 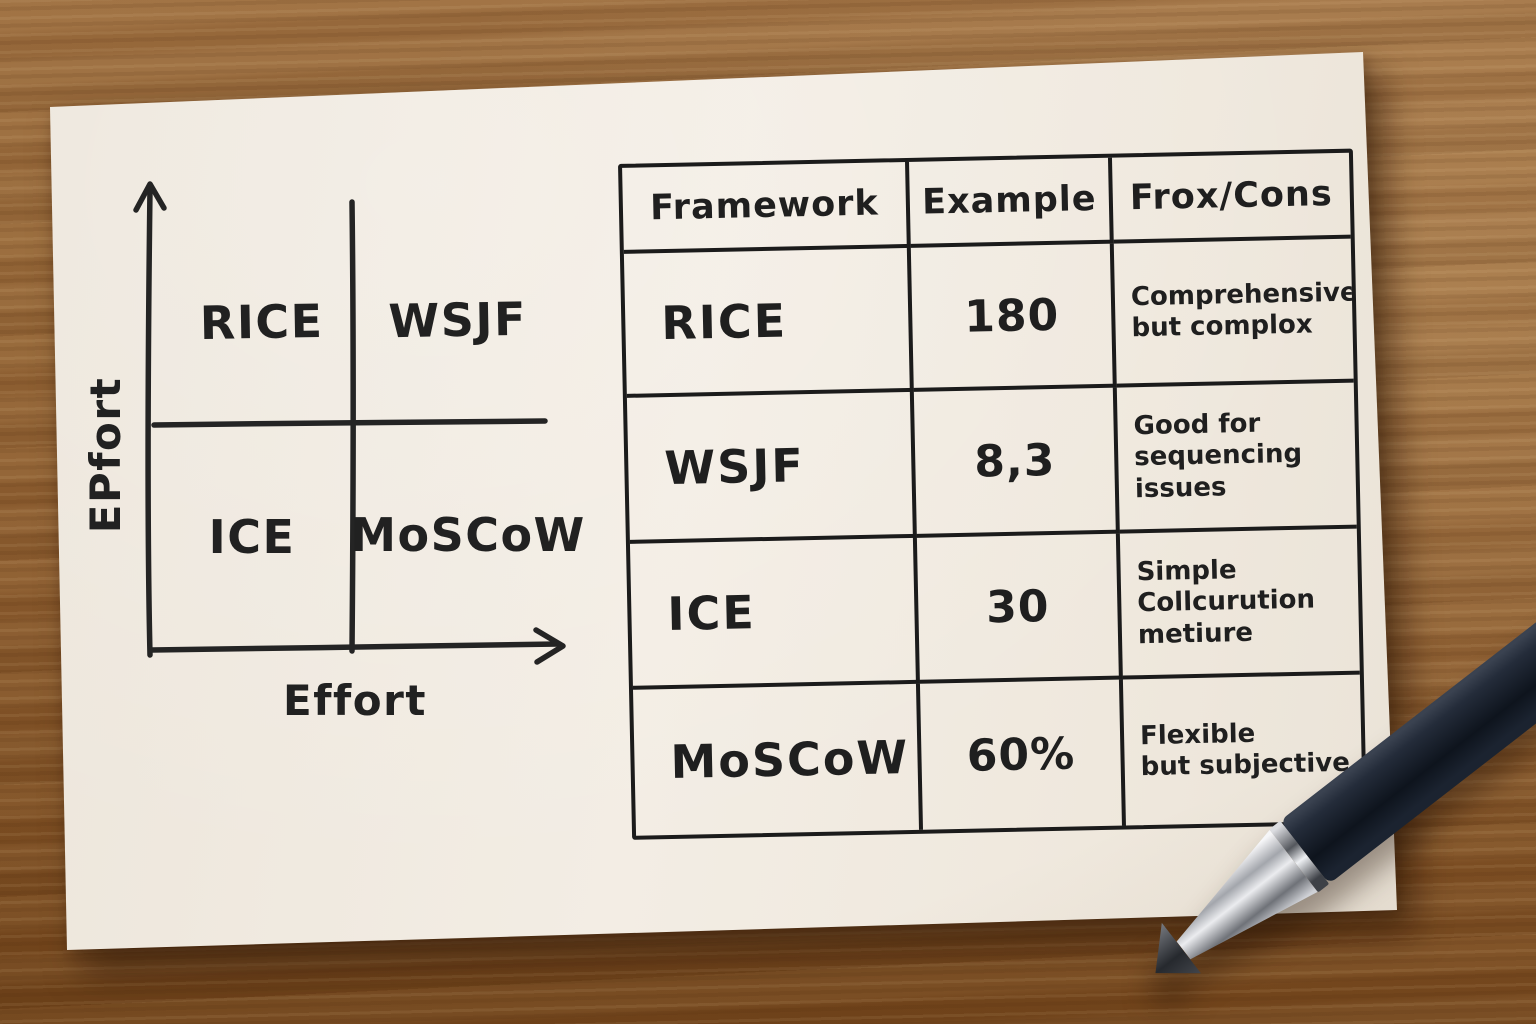 What do you see at coordinates (149, 421) in the screenshot?
I see `y-axis-line` at bounding box center [149, 421].